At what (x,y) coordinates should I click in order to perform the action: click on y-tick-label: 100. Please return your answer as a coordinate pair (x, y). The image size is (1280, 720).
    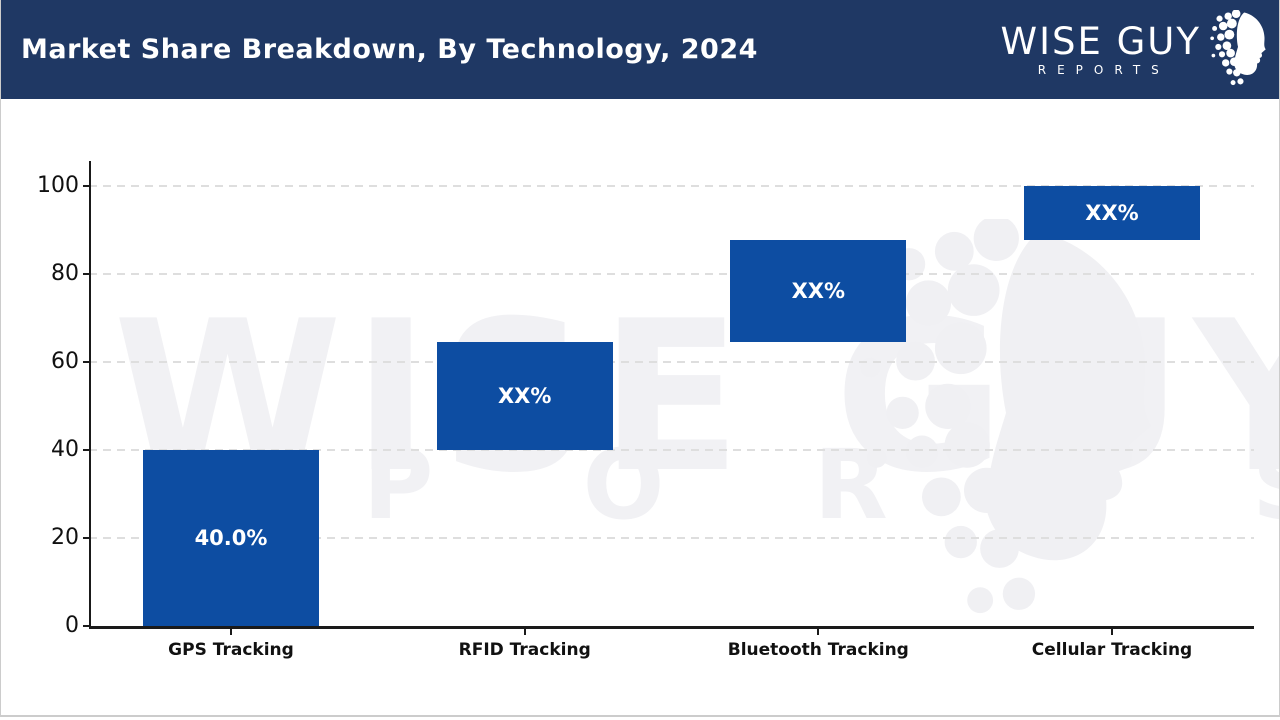
    Looking at the image, I should click on (58, 185).